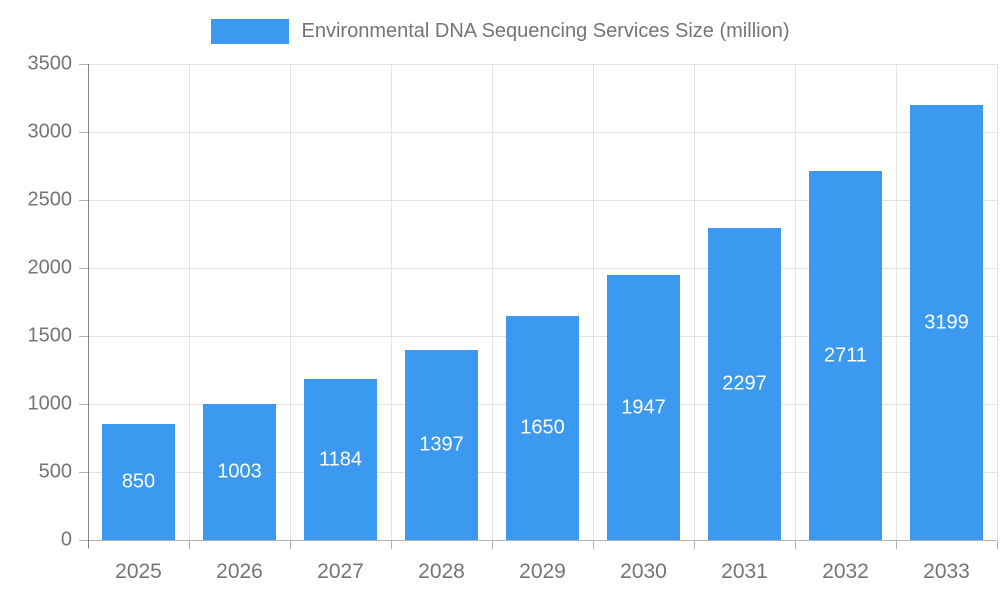  What do you see at coordinates (340, 571) in the screenshot?
I see `x-tick-label-2027: 2027` at bounding box center [340, 571].